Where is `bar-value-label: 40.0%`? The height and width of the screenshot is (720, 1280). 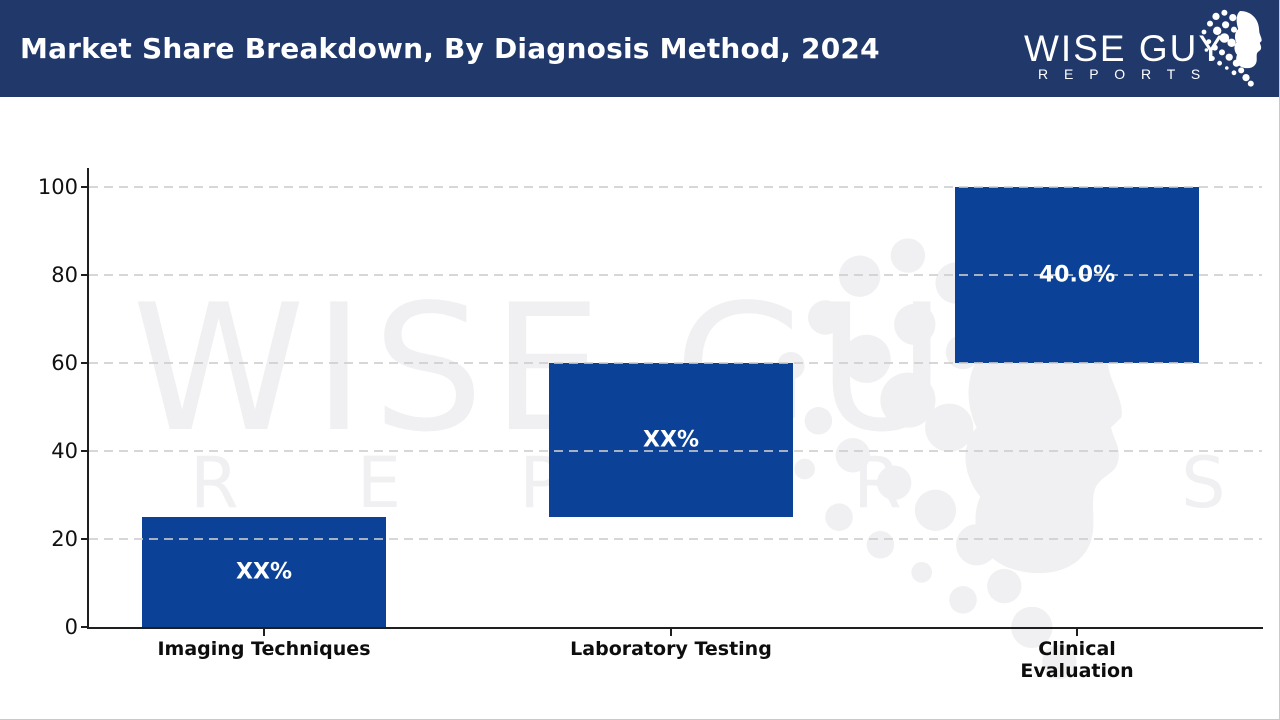 bar-value-label: 40.0% is located at coordinates (1077, 275).